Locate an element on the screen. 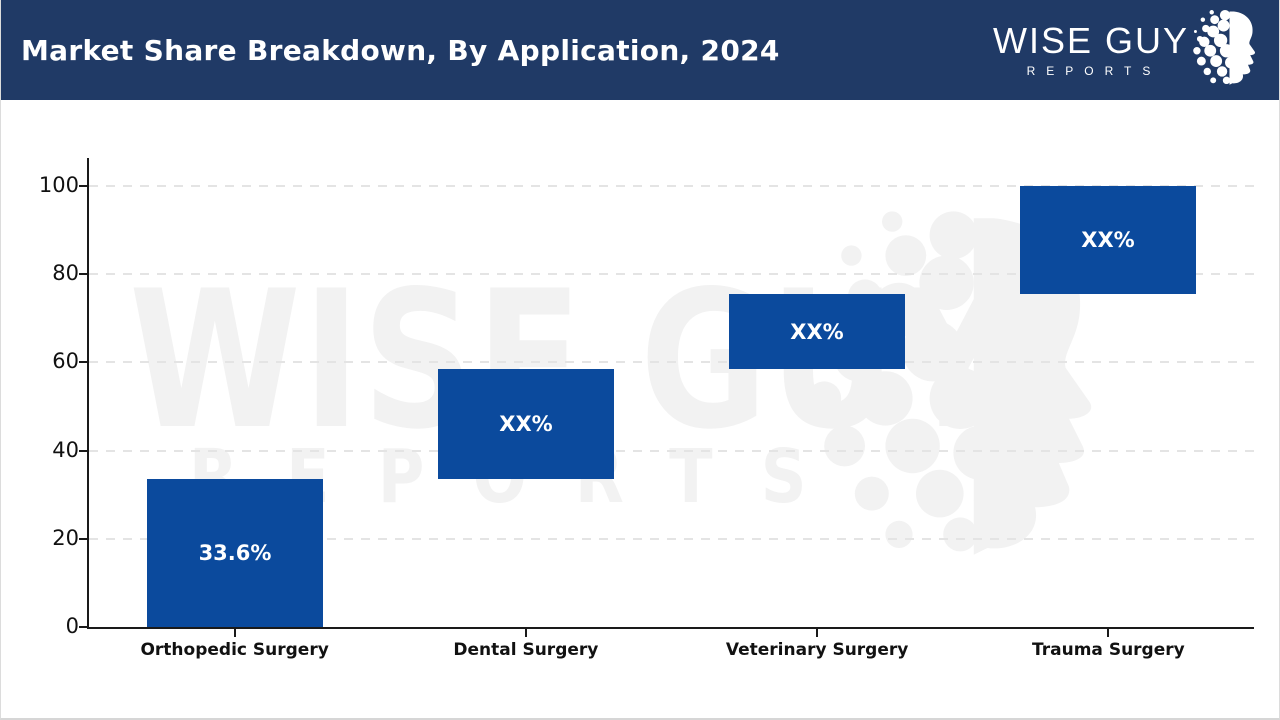 This screenshot has width=1280, height=720. y-tick-label: 0 is located at coordinates (72, 626).